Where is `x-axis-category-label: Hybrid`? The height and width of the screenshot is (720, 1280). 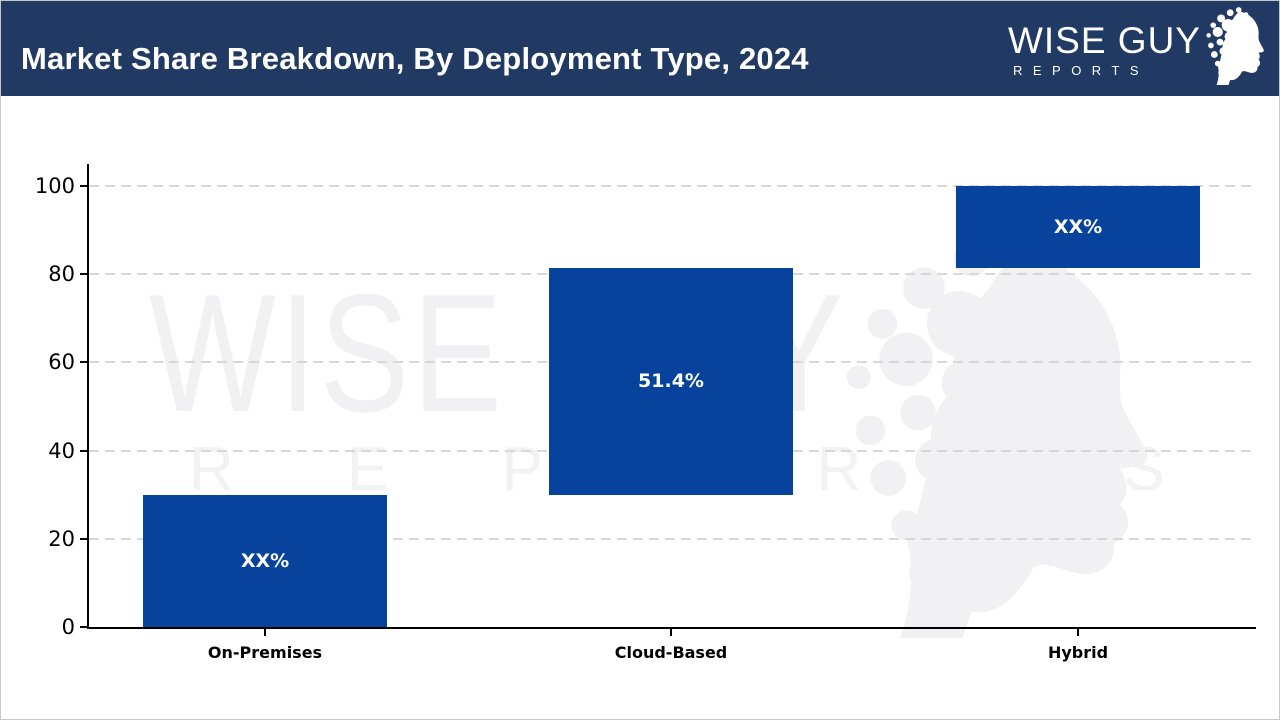
x-axis-category-label: Hybrid is located at coordinates (1078, 652).